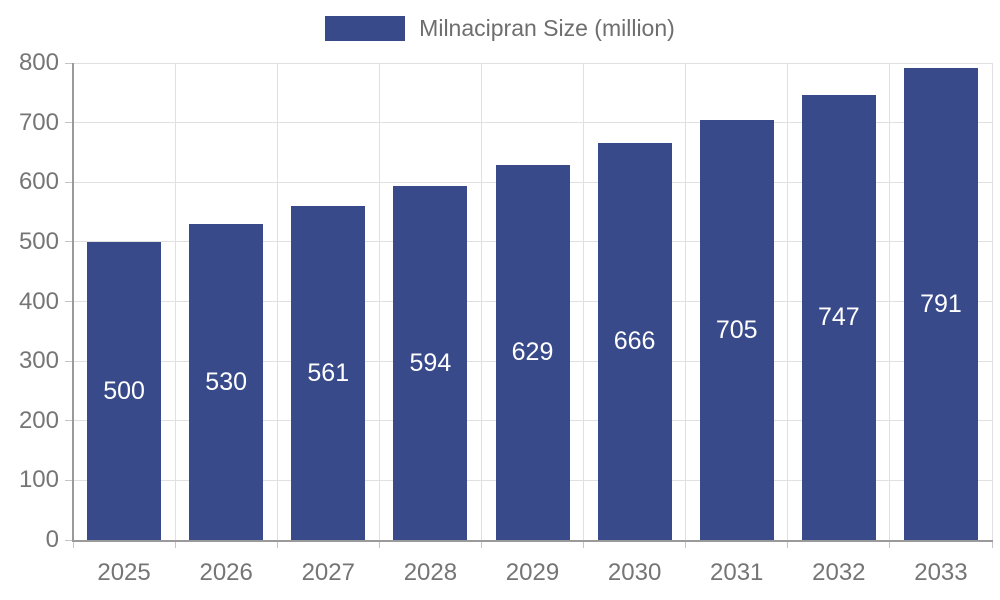 Image resolution: width=1000 pixels, height=600 pixels. I want to click on x-tick-label: 2030, so click(634, 572).